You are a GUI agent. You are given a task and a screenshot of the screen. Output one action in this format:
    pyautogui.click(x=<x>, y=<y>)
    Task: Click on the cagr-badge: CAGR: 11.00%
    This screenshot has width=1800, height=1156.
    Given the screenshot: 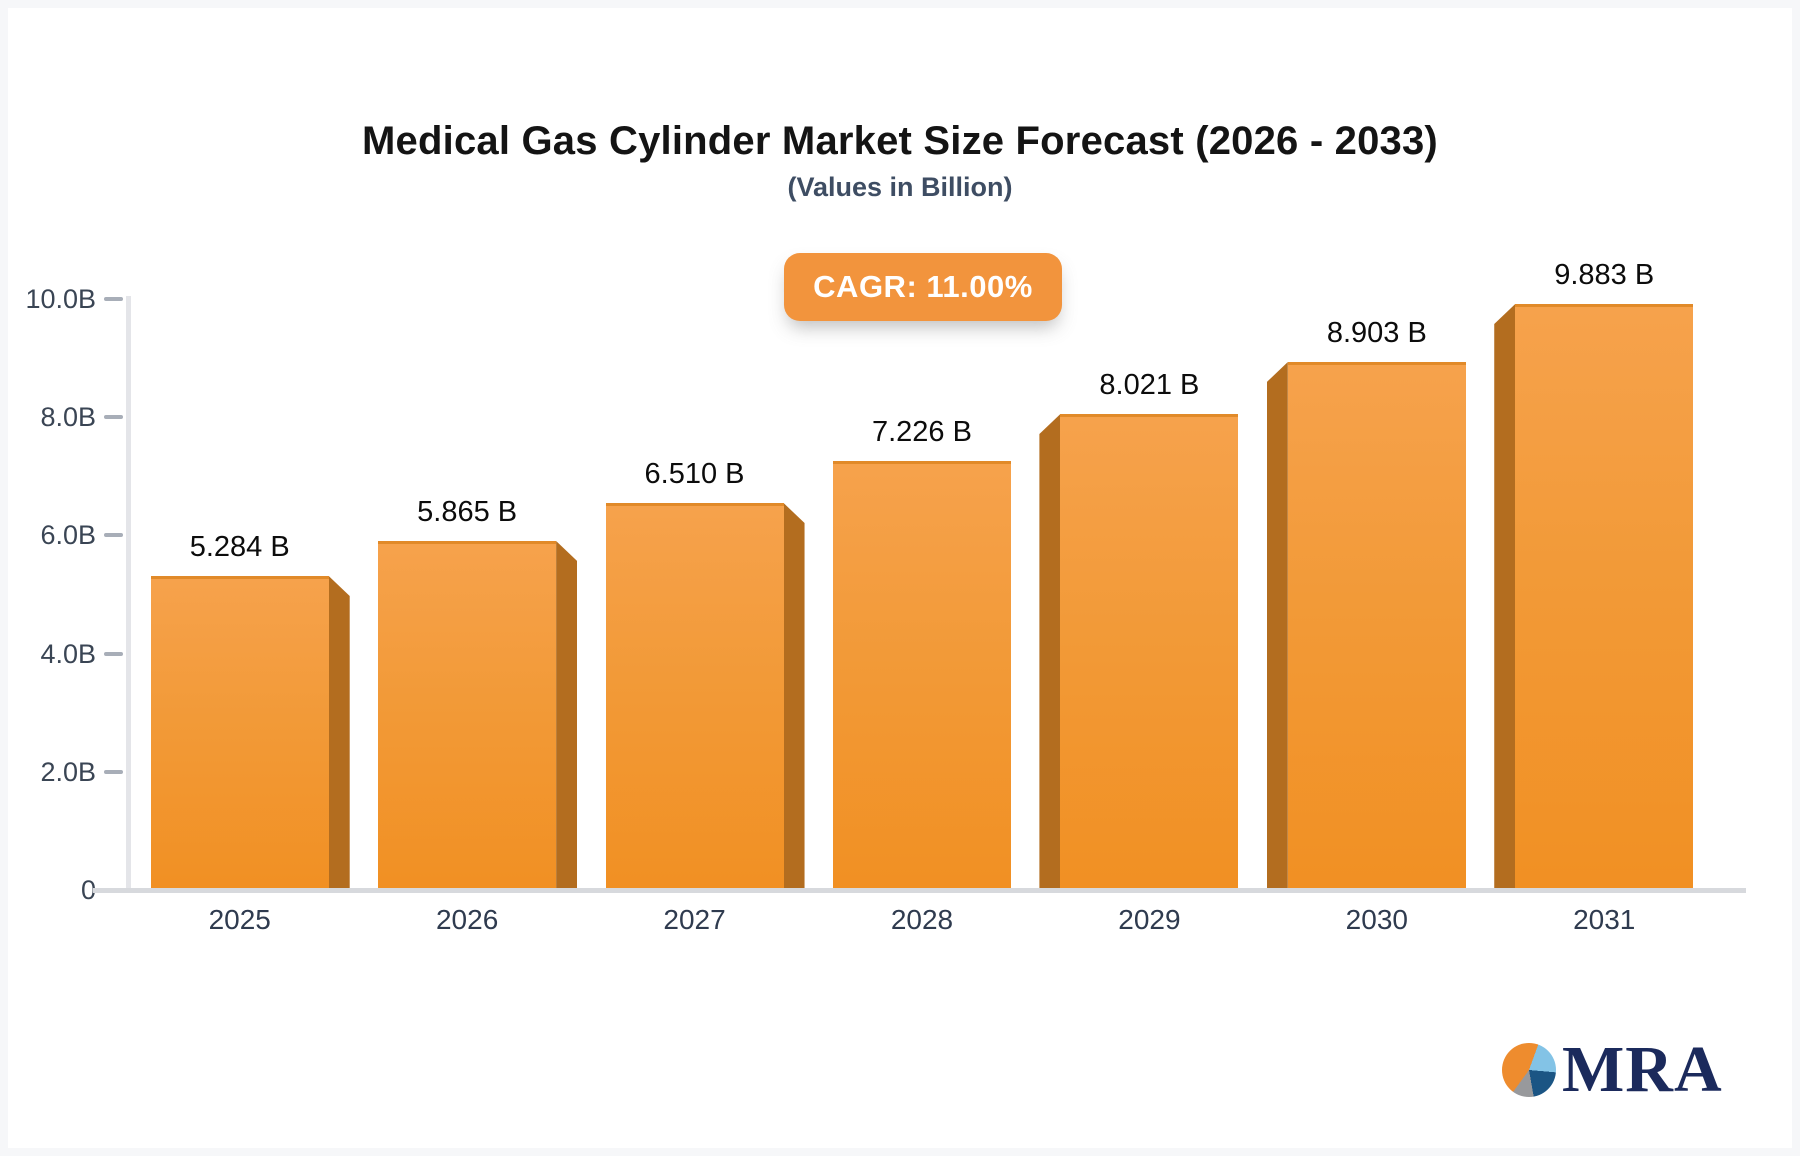 What is the action you would take?
    pyautogui.click(x=923, y=287)
    